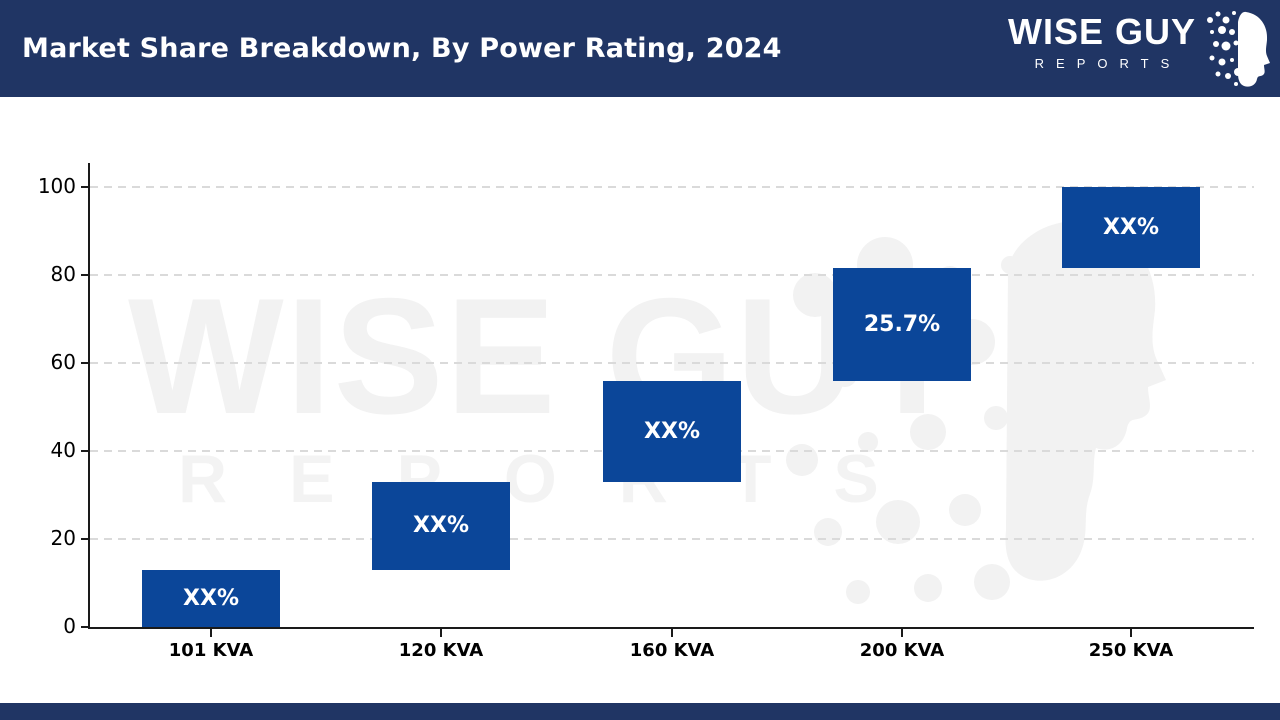  I want to click on bar-label: 25.7%, so click(902, 324).